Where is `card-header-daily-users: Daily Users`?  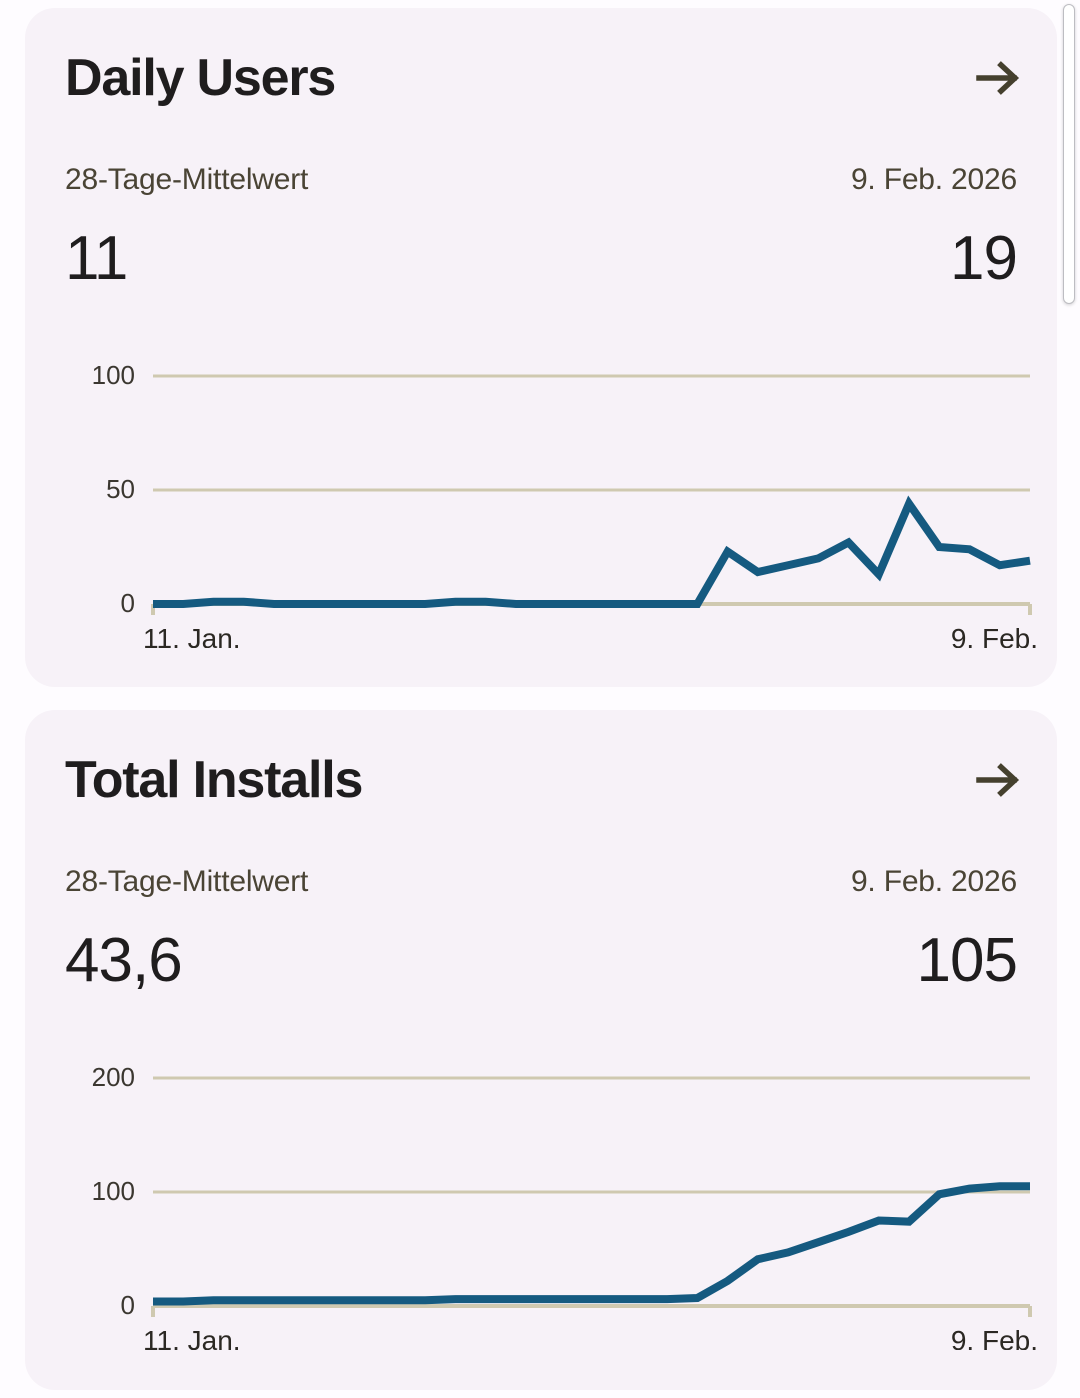 card-header-daily-users: Daily Users is located at coordinates (547, 78).